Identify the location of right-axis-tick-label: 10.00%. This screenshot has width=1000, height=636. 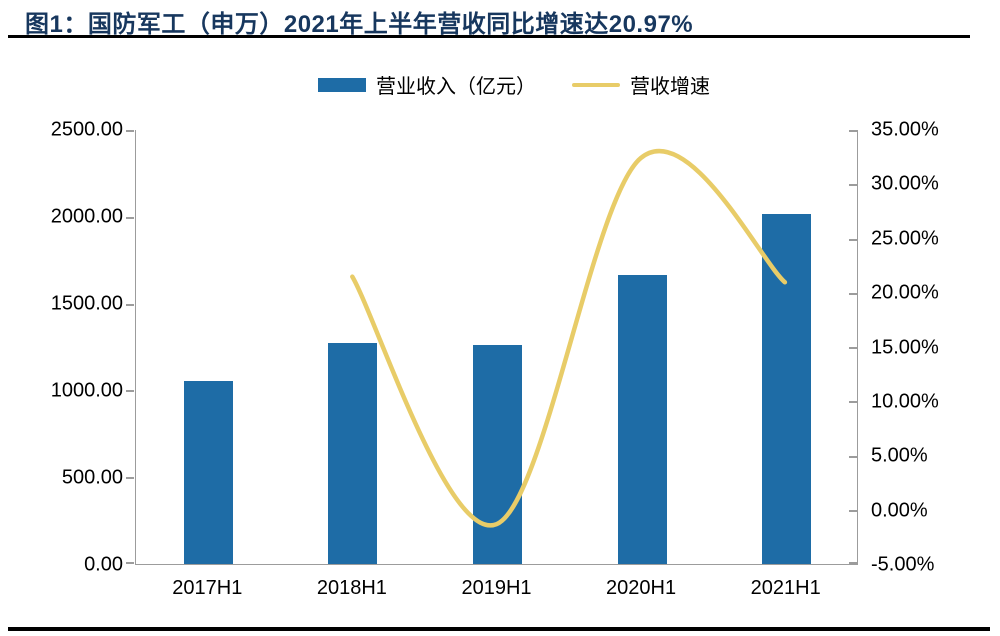
(905, 401).